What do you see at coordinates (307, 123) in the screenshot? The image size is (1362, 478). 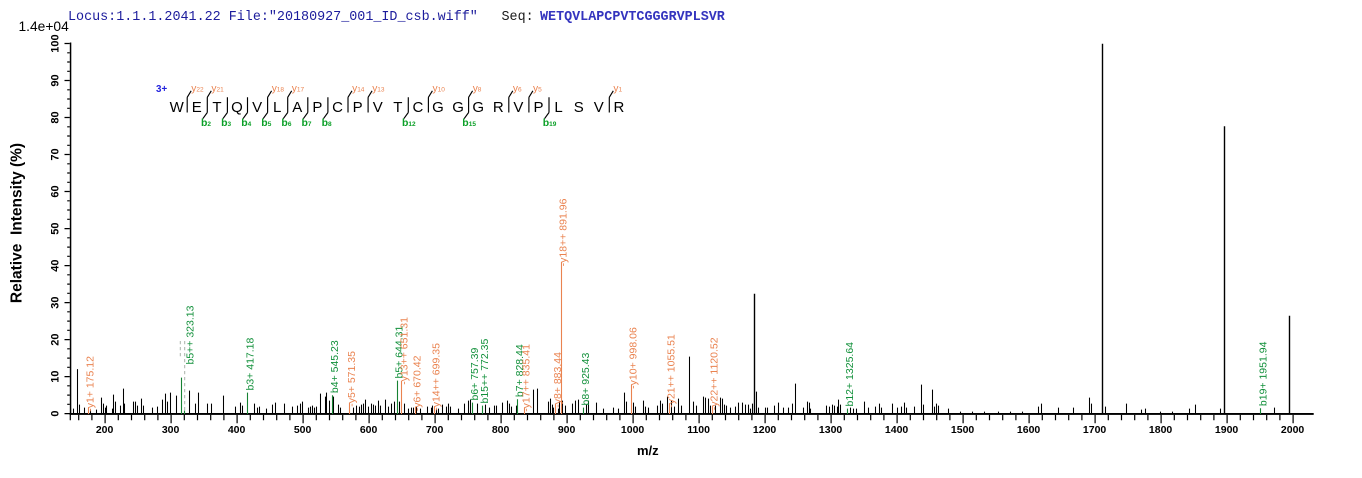 I see `svg-text: b7` at bounding box center [307, 123].